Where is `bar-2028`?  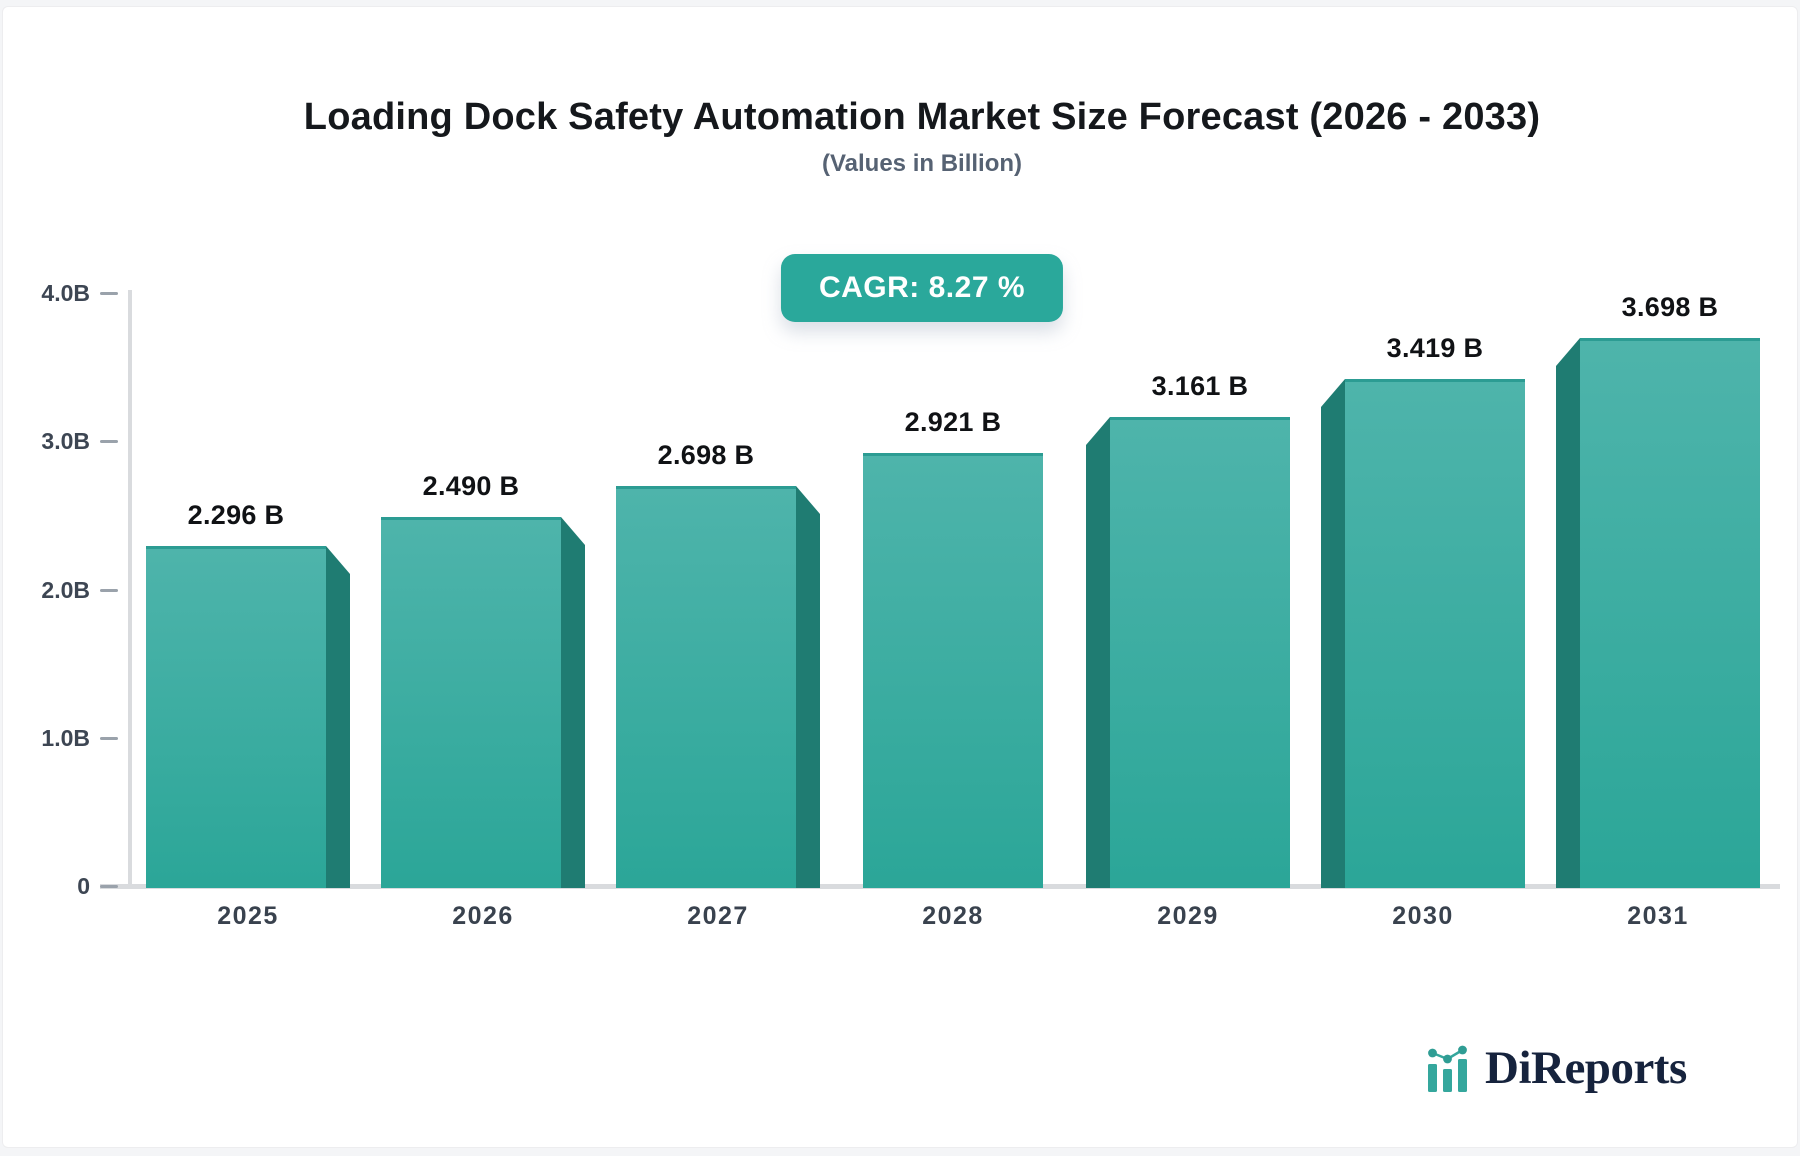 bar-2028 is located at coordinates (953, 670).